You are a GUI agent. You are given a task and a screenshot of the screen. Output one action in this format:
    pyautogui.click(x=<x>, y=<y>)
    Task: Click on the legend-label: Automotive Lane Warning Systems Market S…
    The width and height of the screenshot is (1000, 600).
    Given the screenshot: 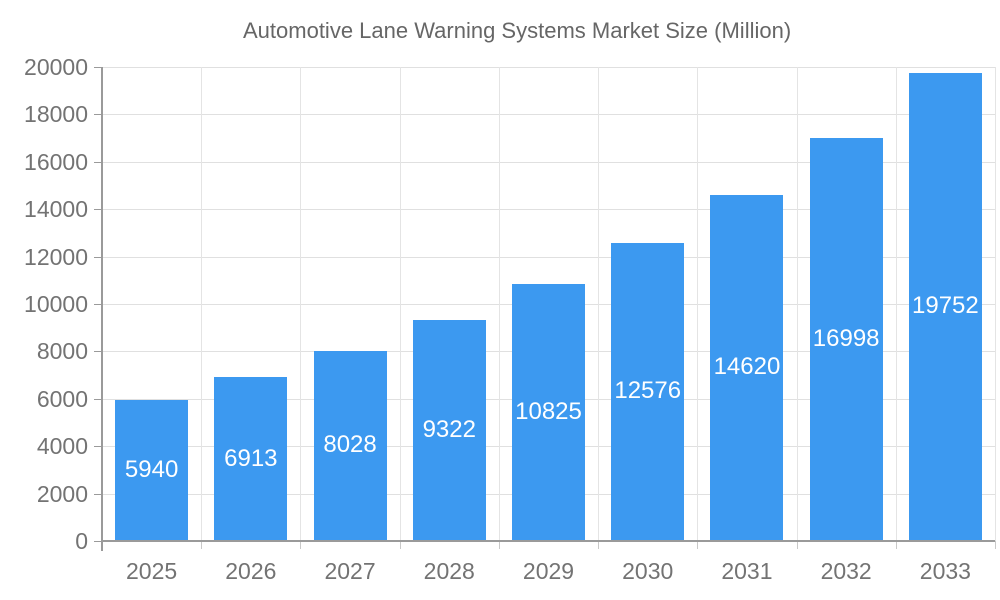 What is the action you would take?
    pyautogui.click(x=517, y=30)
    